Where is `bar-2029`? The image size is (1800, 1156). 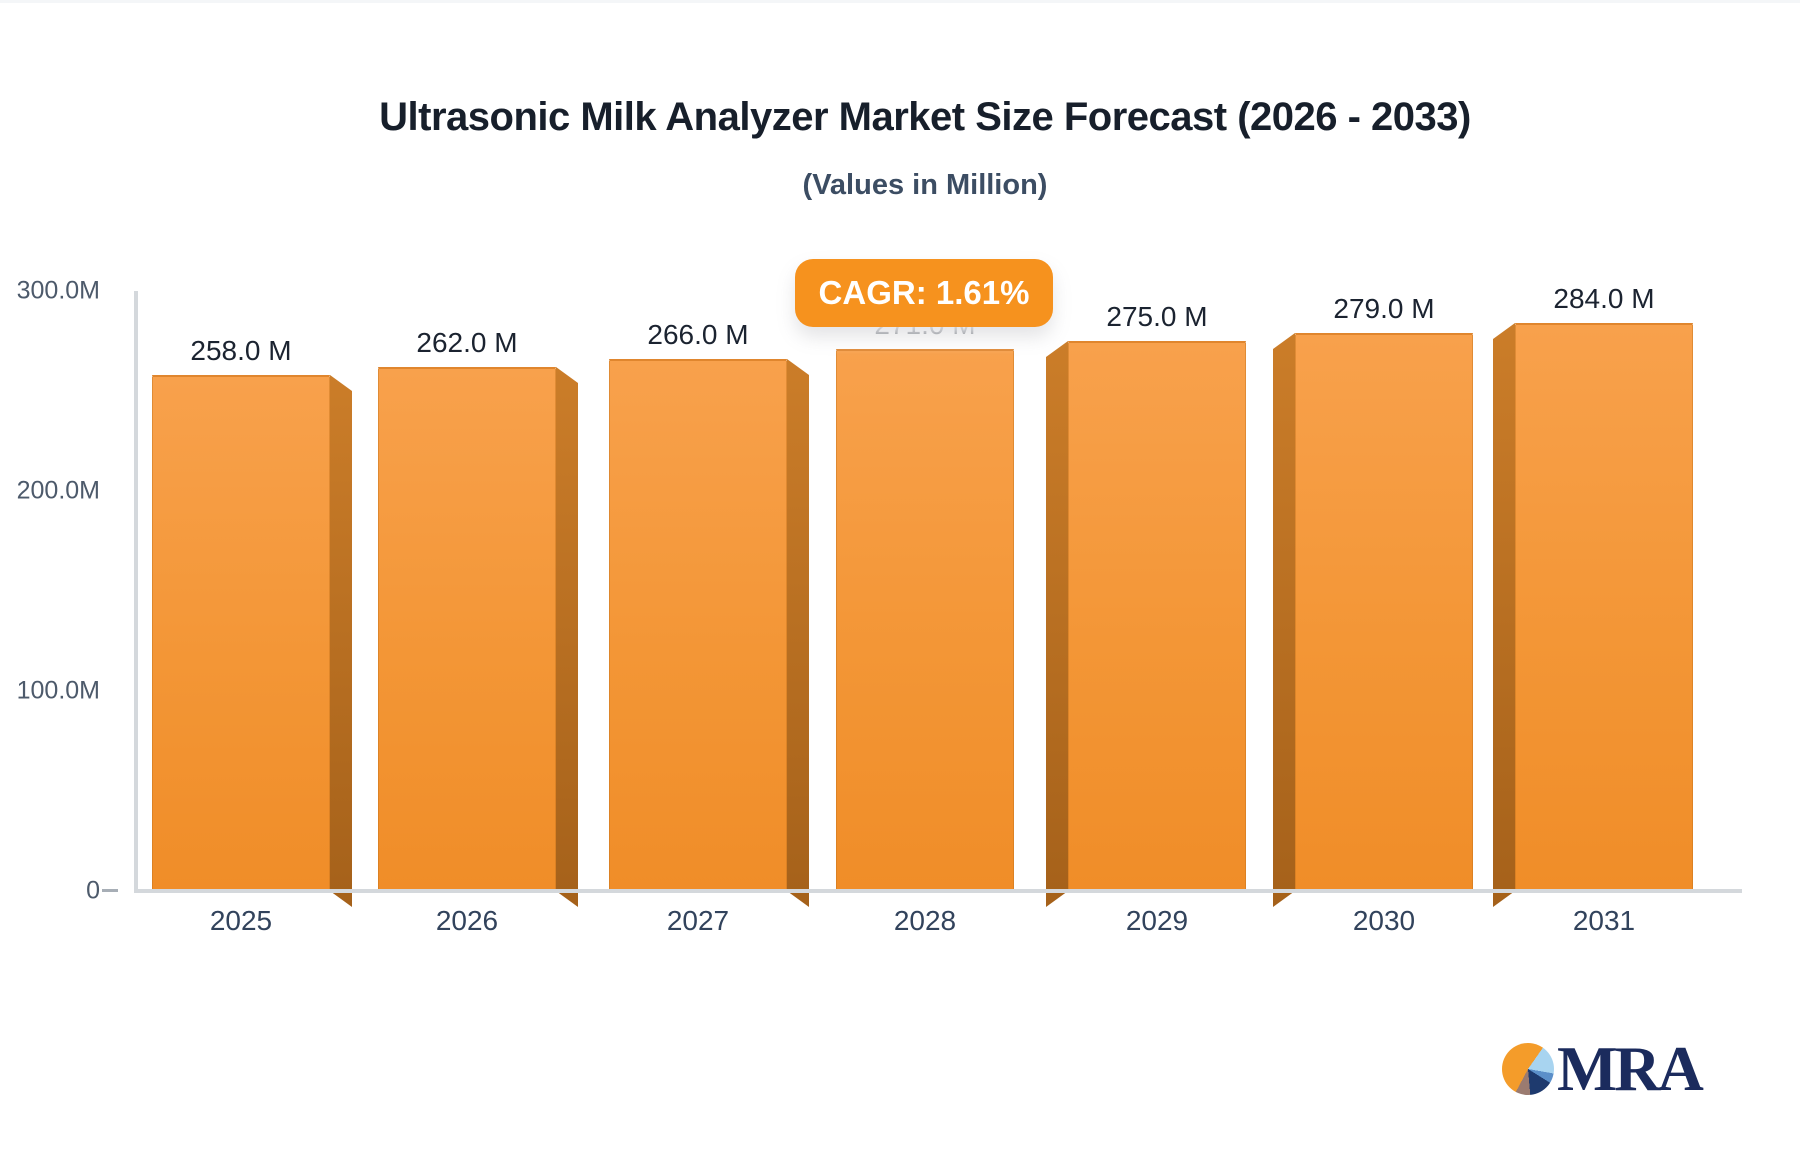
bar-2029 is located at coordinates (1146, 624).